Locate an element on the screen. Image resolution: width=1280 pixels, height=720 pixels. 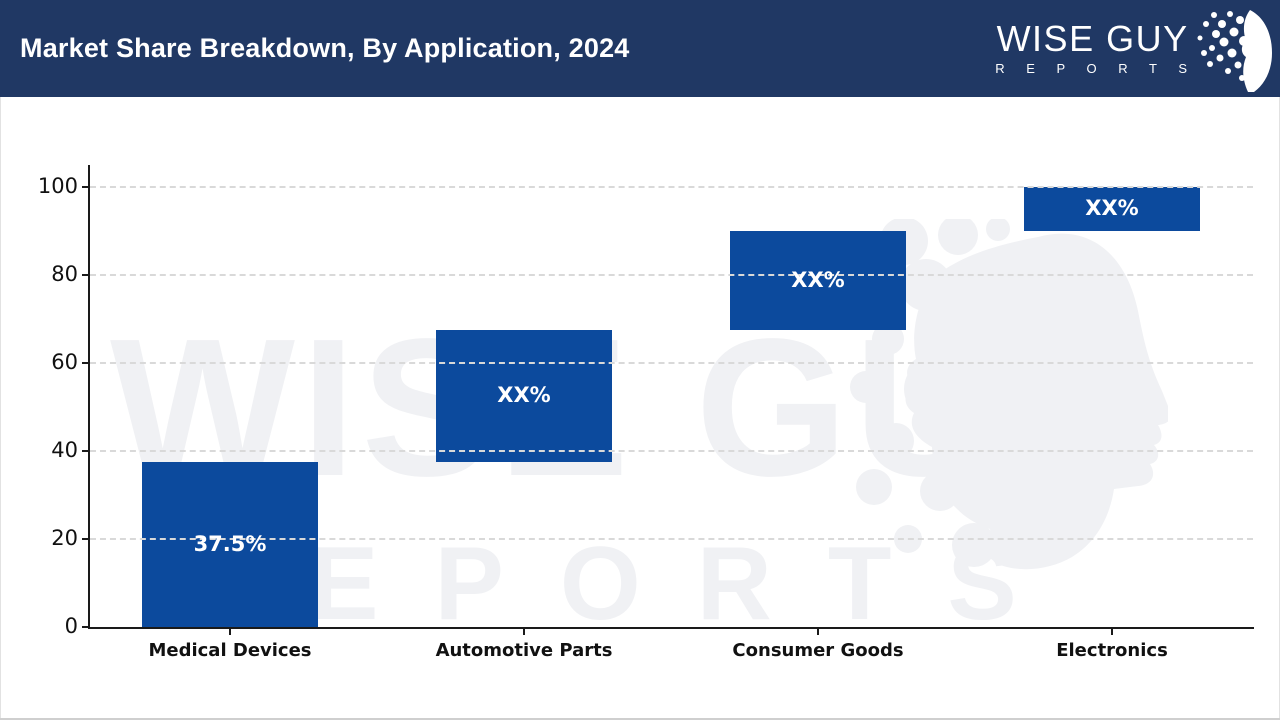
bar-value-label-2: XX% is located at coordinates (818, 279).